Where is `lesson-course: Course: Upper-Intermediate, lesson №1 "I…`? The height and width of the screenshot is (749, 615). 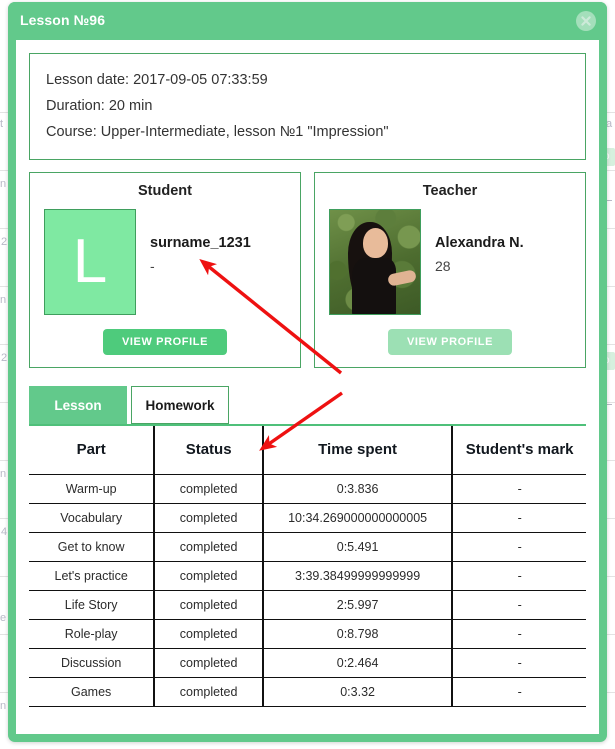 lesson-course: Course: Upper-Intermediate, lesson №1 "I… is located at coordinates (217, 132).